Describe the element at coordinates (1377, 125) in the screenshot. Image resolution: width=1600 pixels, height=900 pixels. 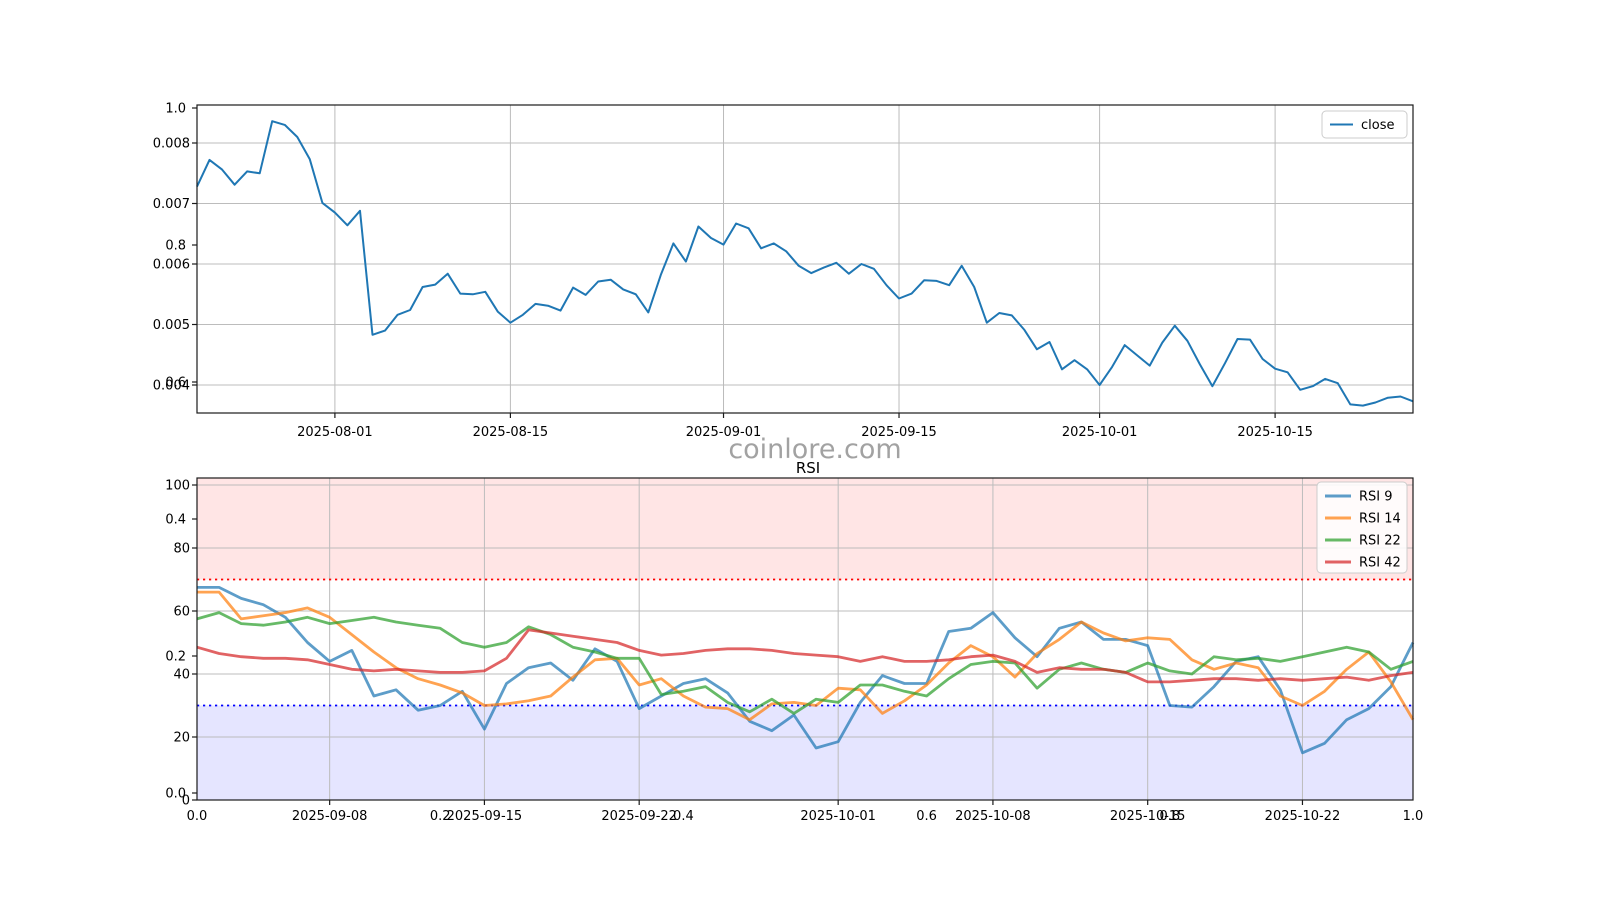
I see `price-legend-label: close` at that location.